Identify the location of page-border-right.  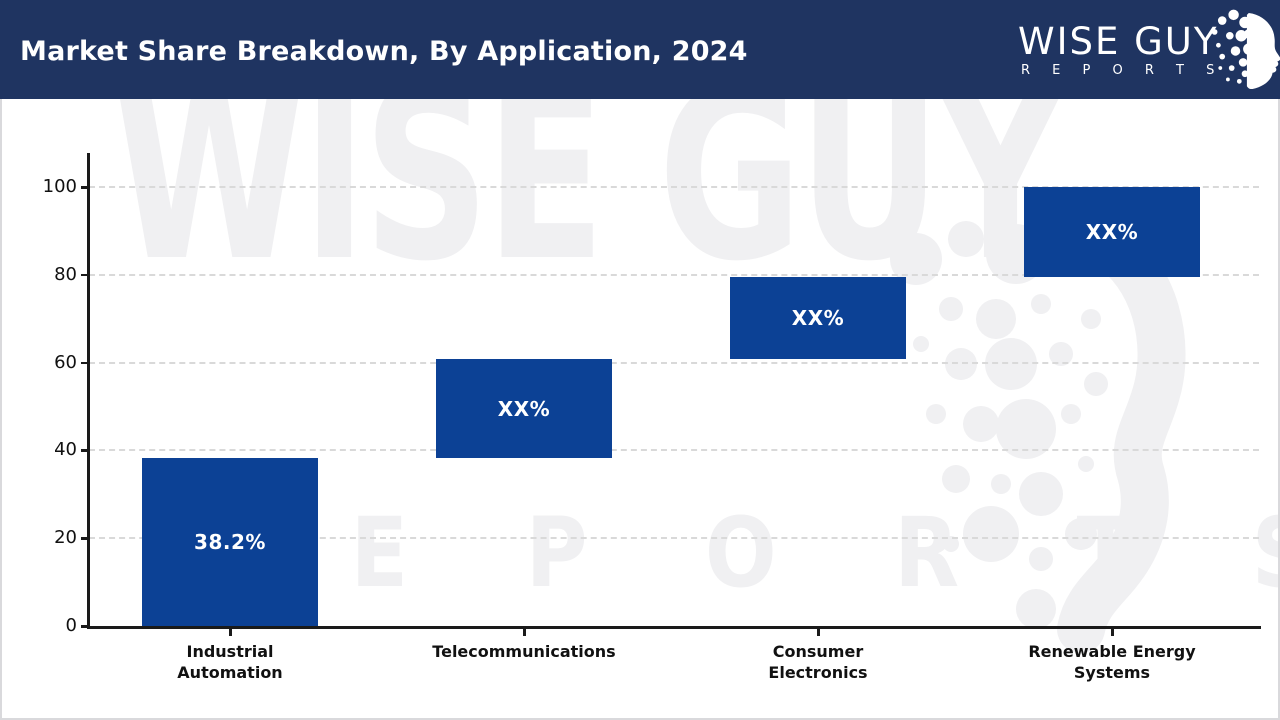
(1279, 409).